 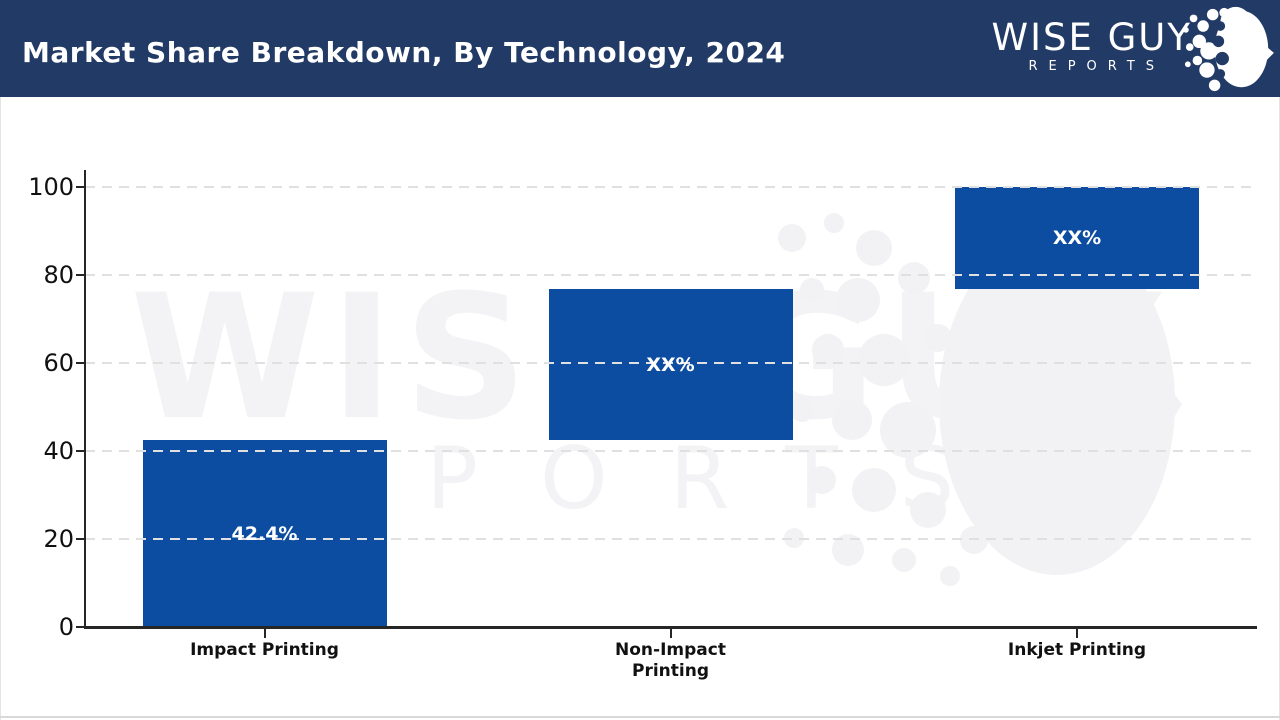 I want to click on left-border-rule, so click(x=0, y=408).